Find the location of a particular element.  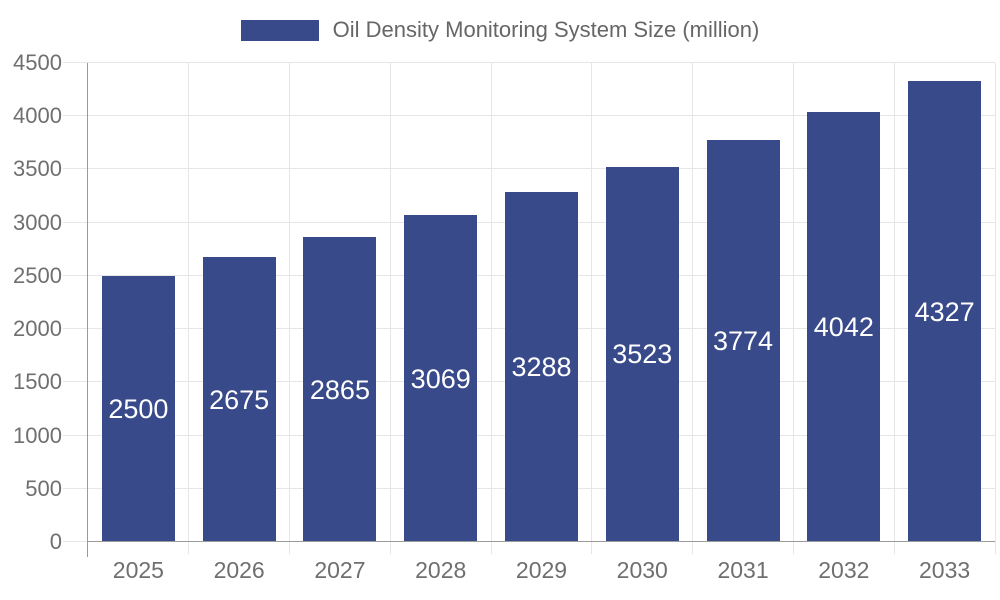

bar-value-label: 3523 is located at coordinates (642, 354).